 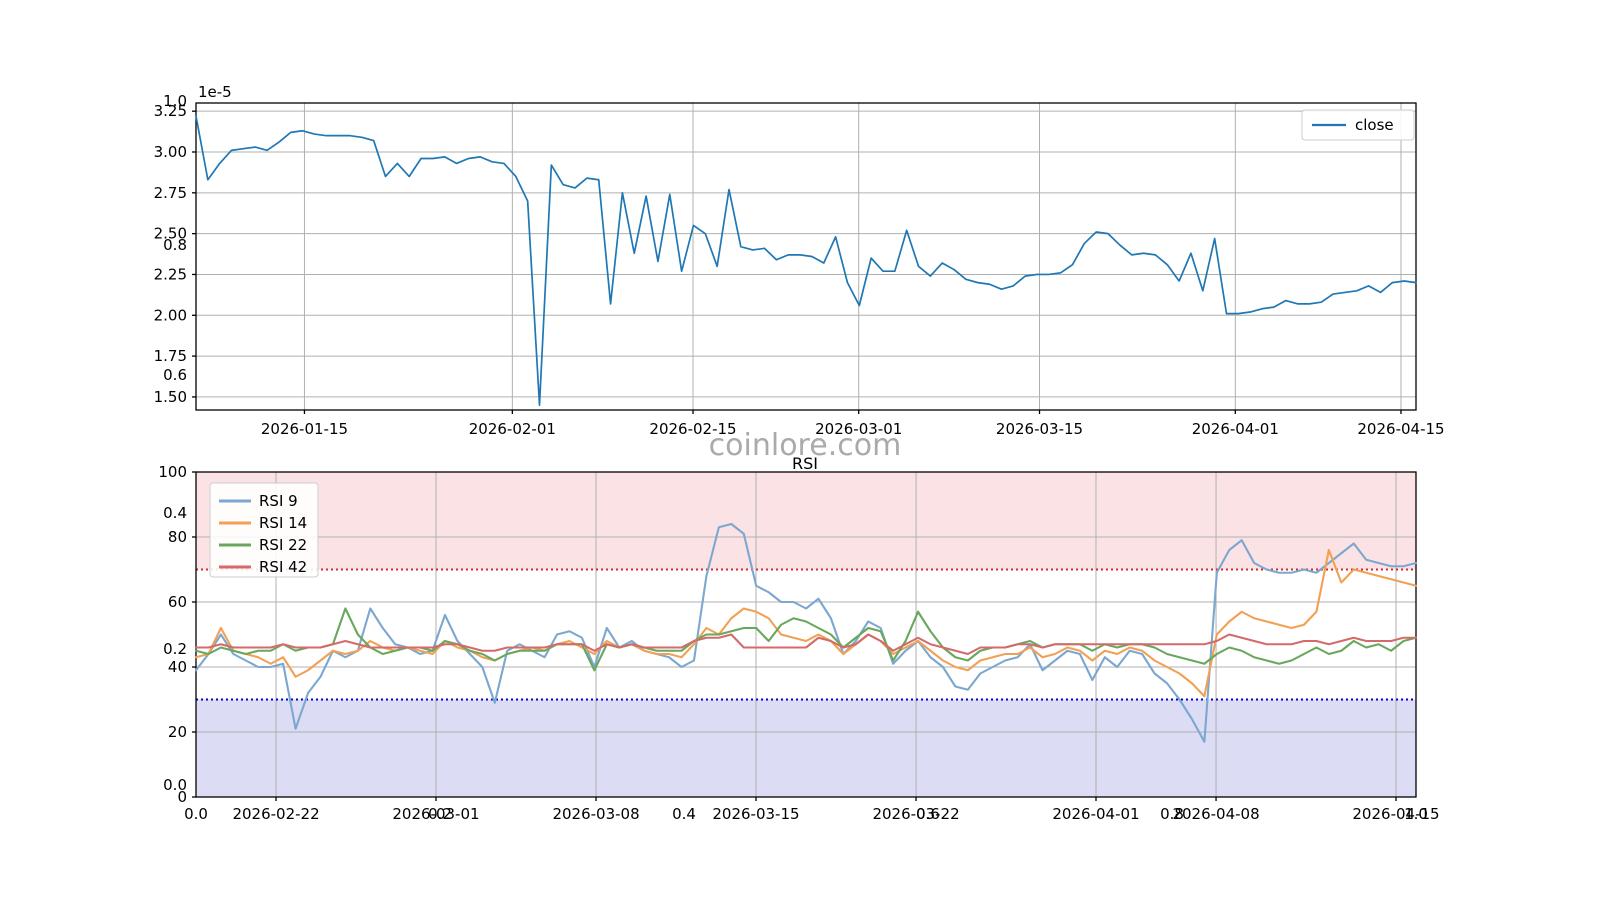 I want to click on price-ytick-label: 3.00, so click(x=170, y=152).